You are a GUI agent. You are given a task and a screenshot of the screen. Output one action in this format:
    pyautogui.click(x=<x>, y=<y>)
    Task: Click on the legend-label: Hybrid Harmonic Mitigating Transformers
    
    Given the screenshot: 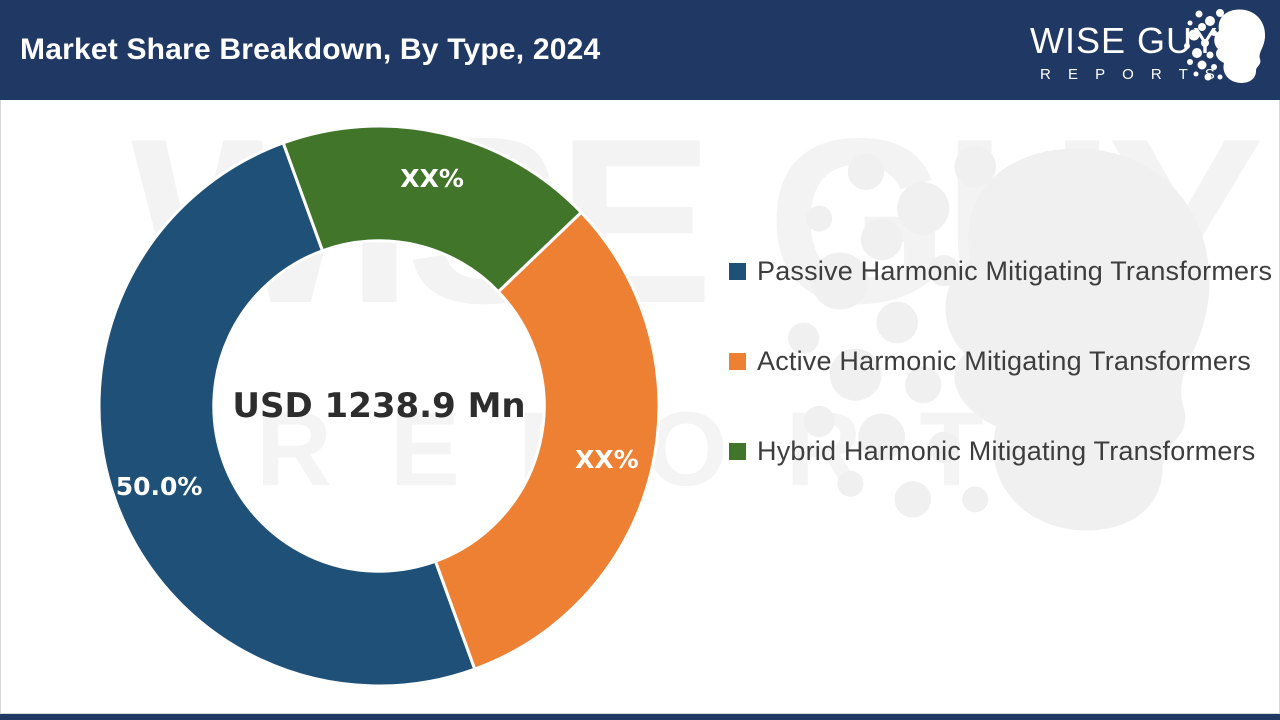 What is the action you would take?
    pyautogui.click(x=1006, y=450)
    